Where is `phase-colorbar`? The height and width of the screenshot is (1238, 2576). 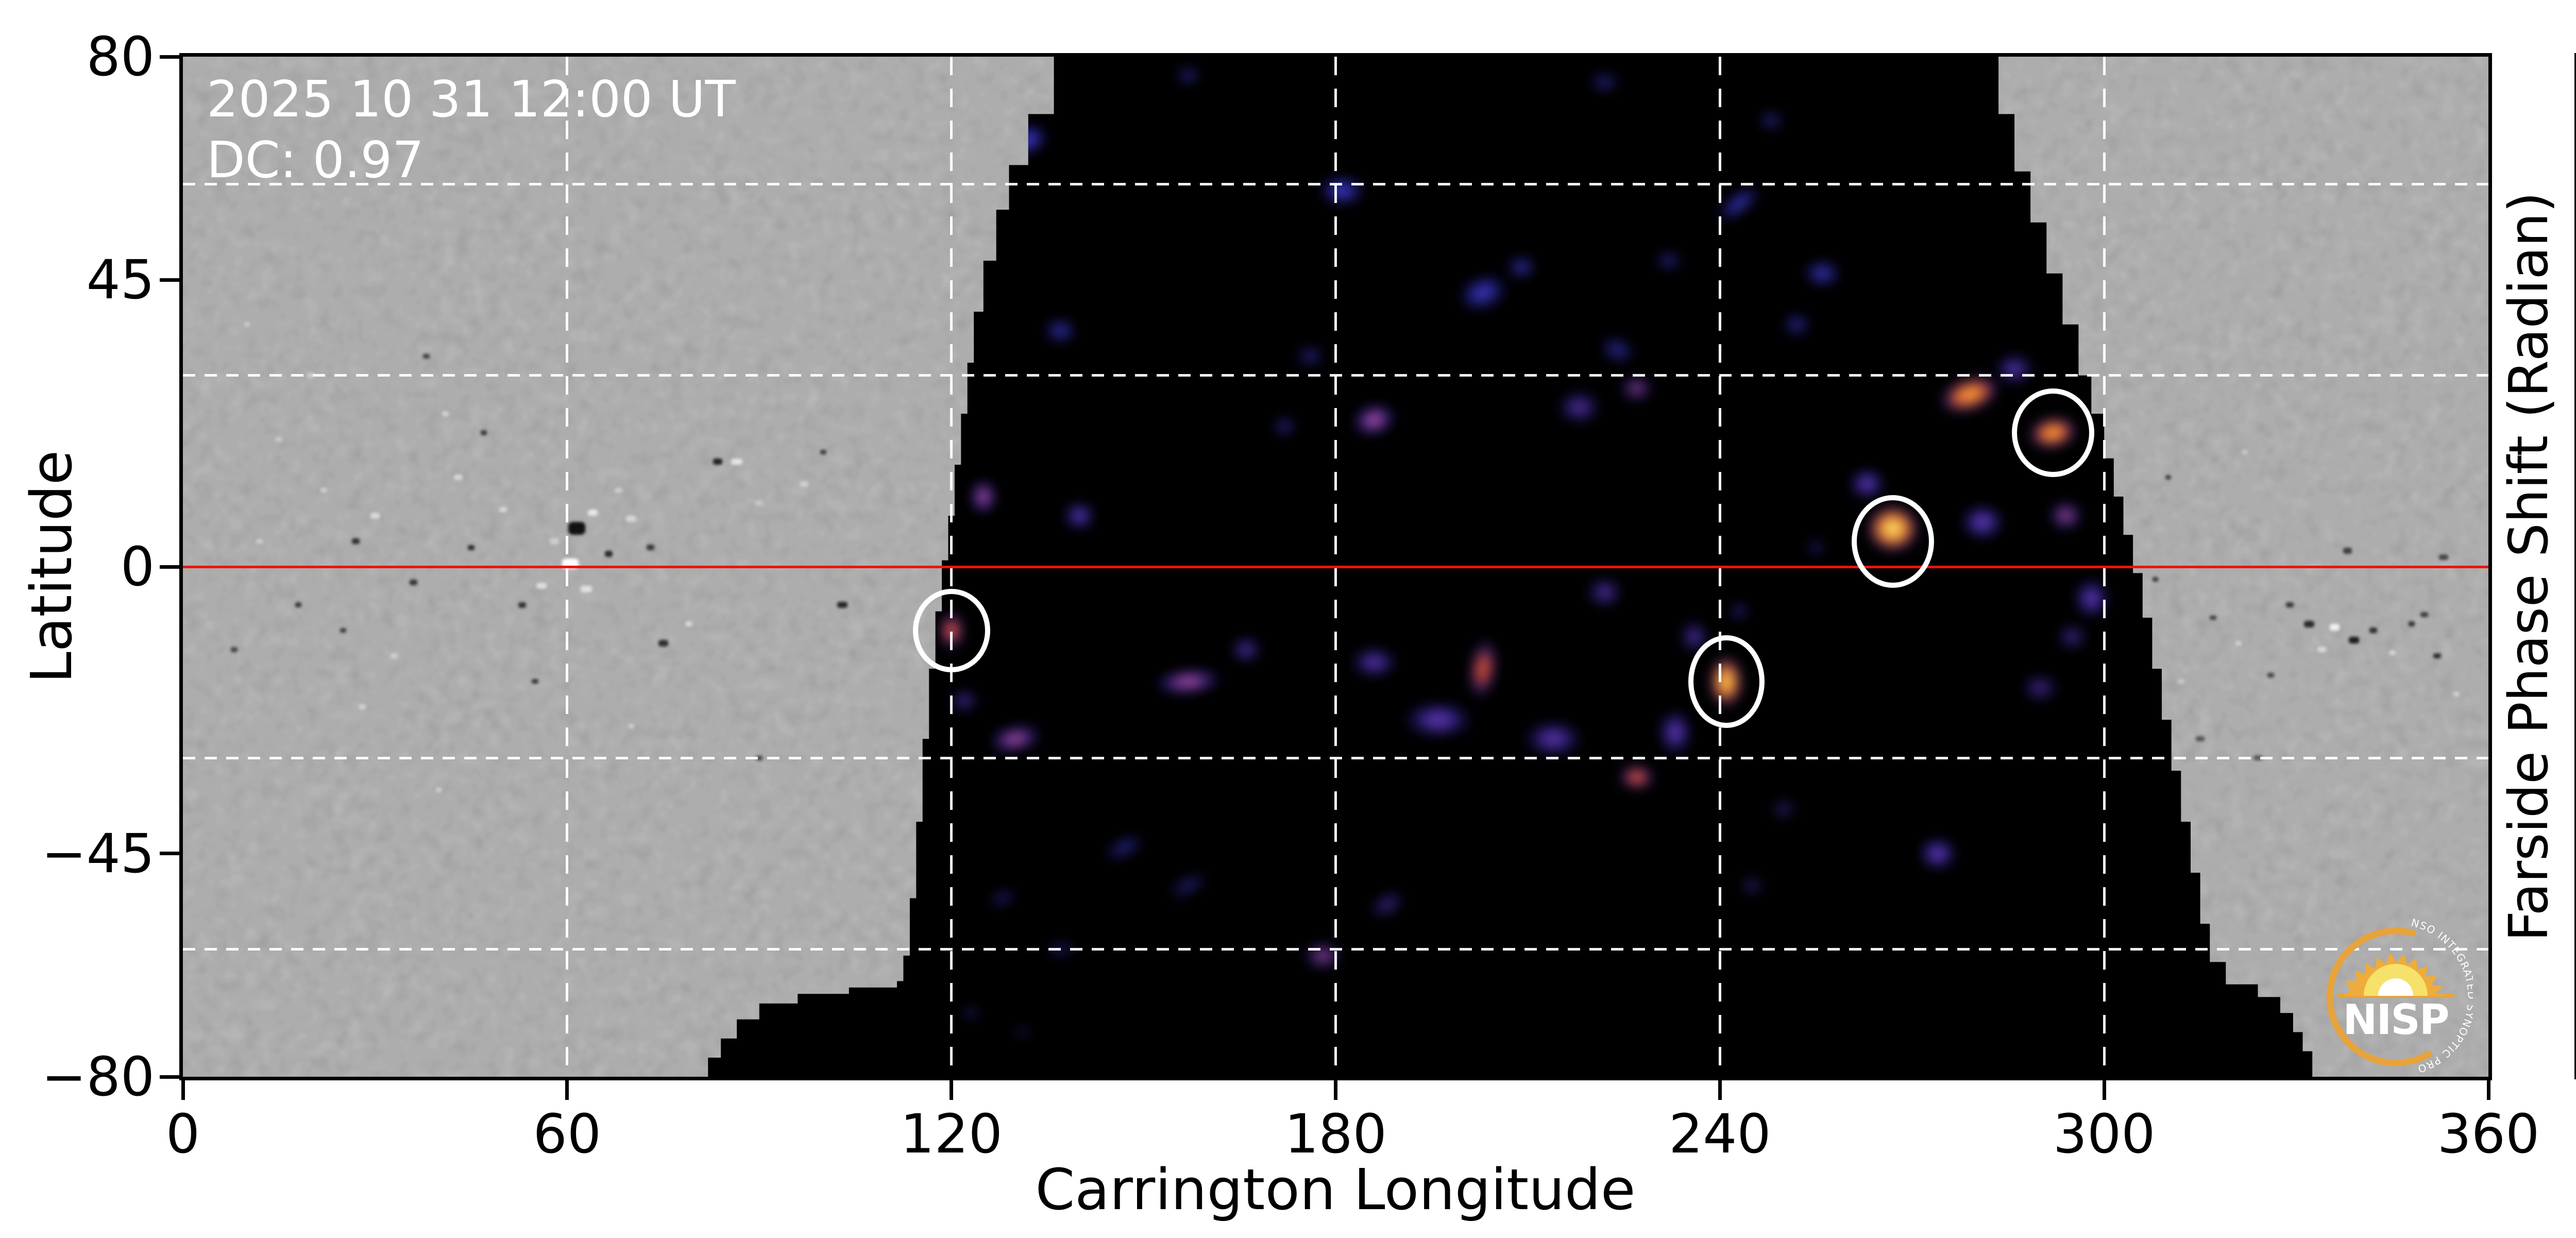
phase-colorbar is located at coordinates (2575, 566).